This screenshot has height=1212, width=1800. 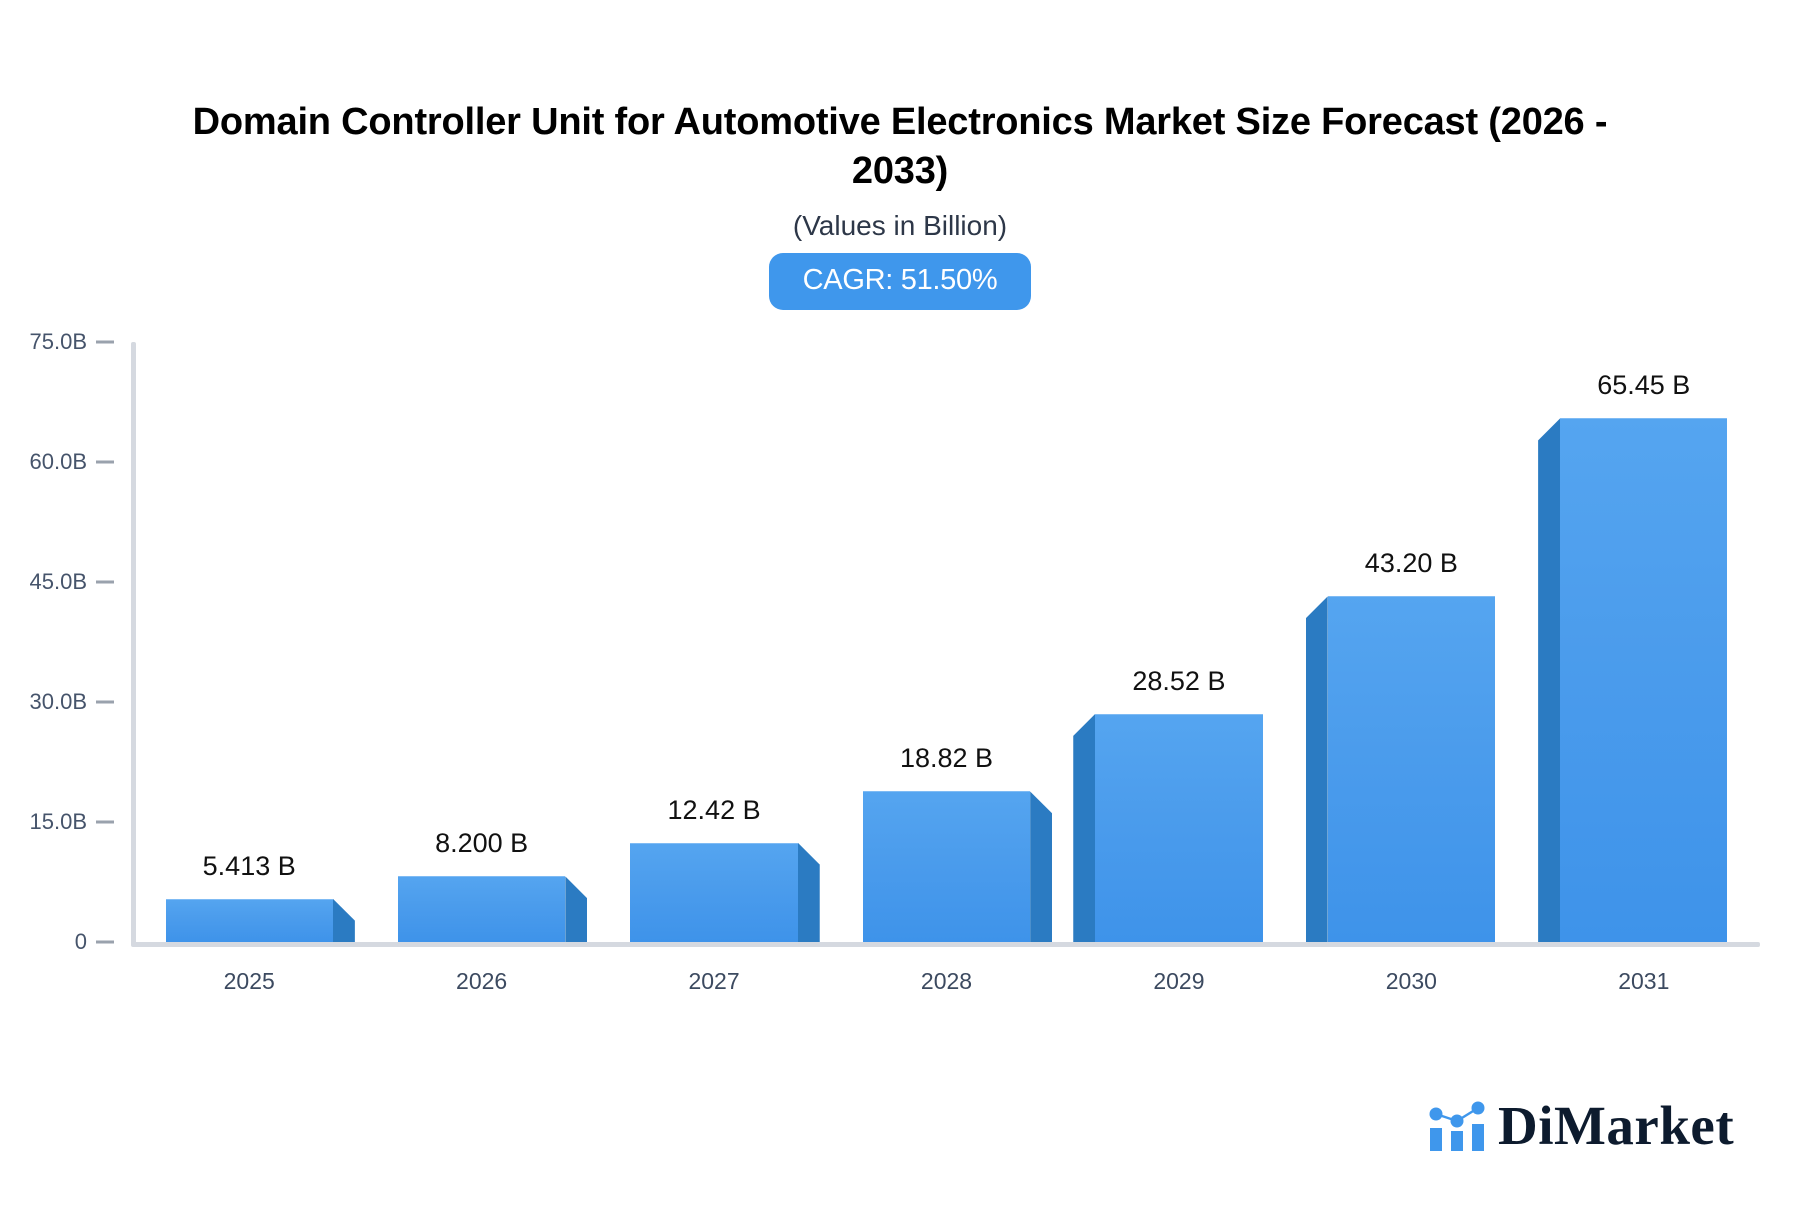 What do you see at coordinates (714, 981) in the screenshot?
I see `x-axis-tick-label: 2027` at bounding box center [714, 981].